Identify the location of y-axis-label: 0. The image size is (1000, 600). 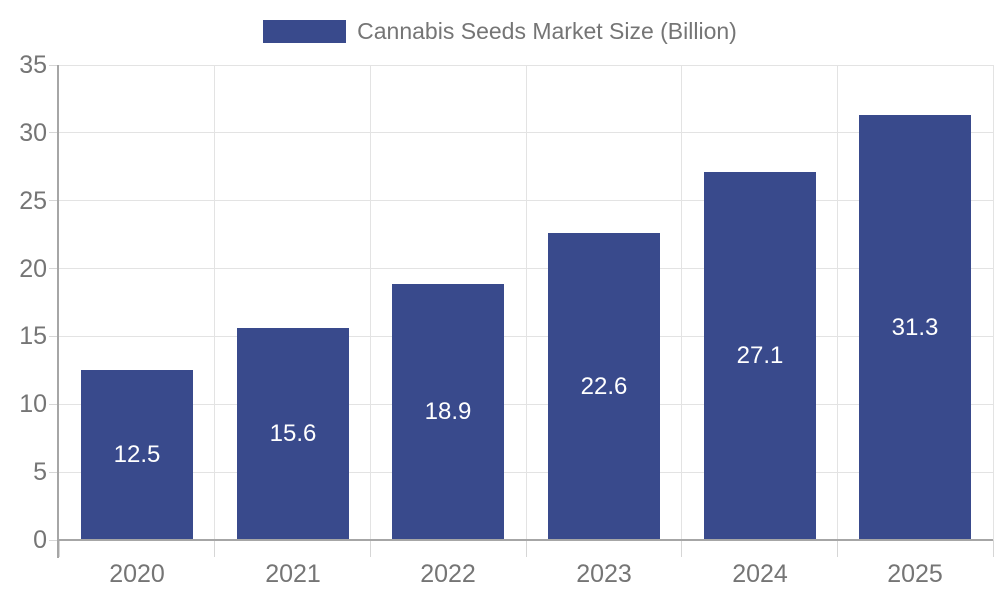
(40, 540).